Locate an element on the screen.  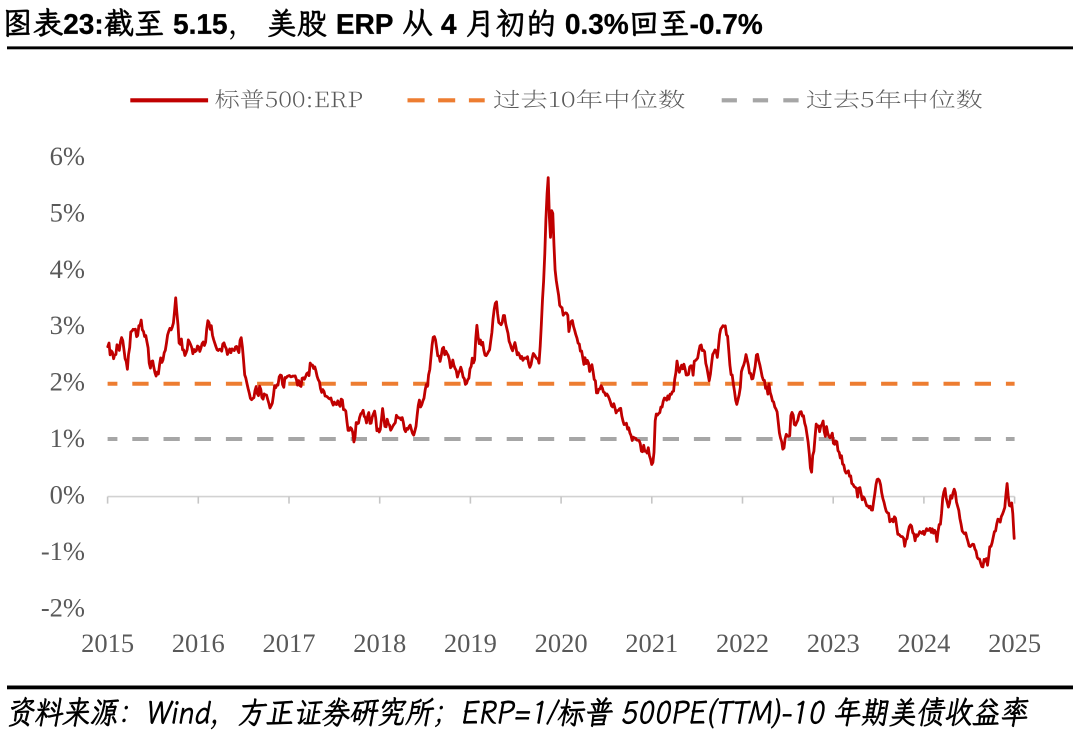
svg-text: 0% is located at coordinates (67, 495).